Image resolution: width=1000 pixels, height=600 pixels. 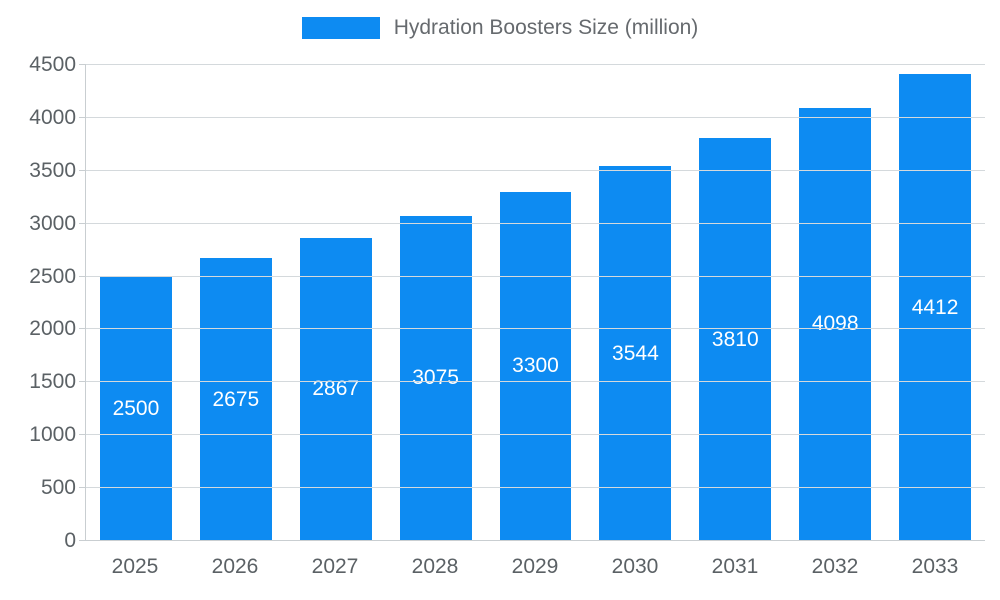 I want to click on x-slot: 2032, so click(x=835, y=567).